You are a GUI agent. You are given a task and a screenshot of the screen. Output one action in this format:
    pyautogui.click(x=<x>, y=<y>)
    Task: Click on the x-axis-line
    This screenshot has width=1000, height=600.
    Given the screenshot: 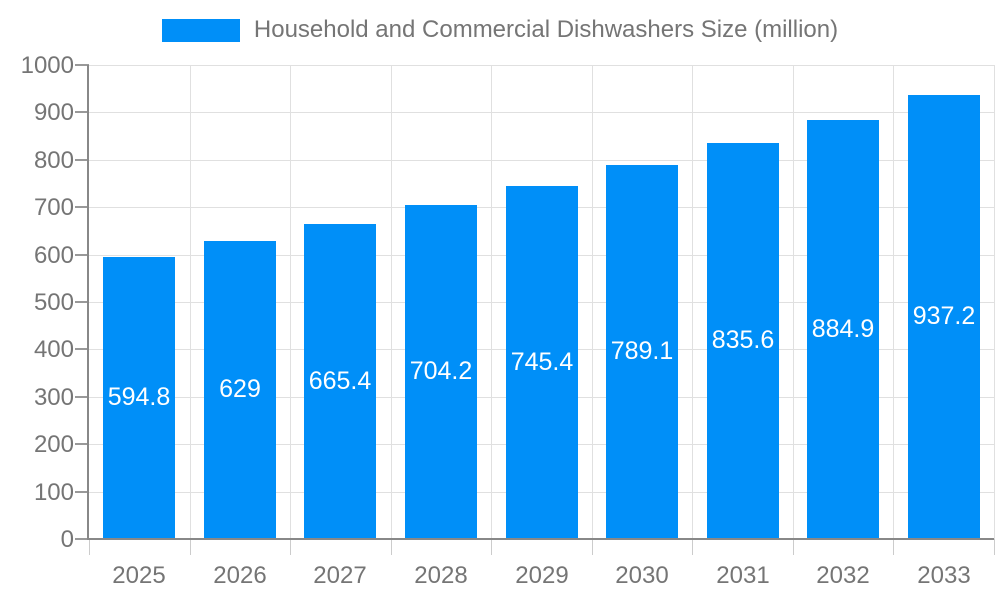 What is the action you would take?
    pyautogui.click(x=540, y=539)
    